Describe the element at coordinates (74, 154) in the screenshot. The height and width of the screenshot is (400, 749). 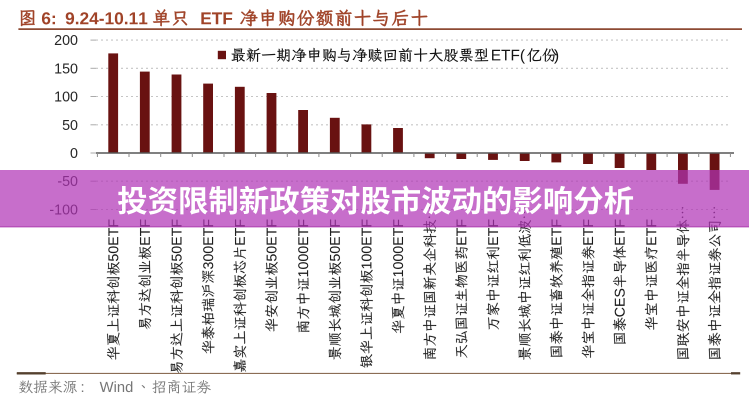
I see `svg-text: 0` at that location.